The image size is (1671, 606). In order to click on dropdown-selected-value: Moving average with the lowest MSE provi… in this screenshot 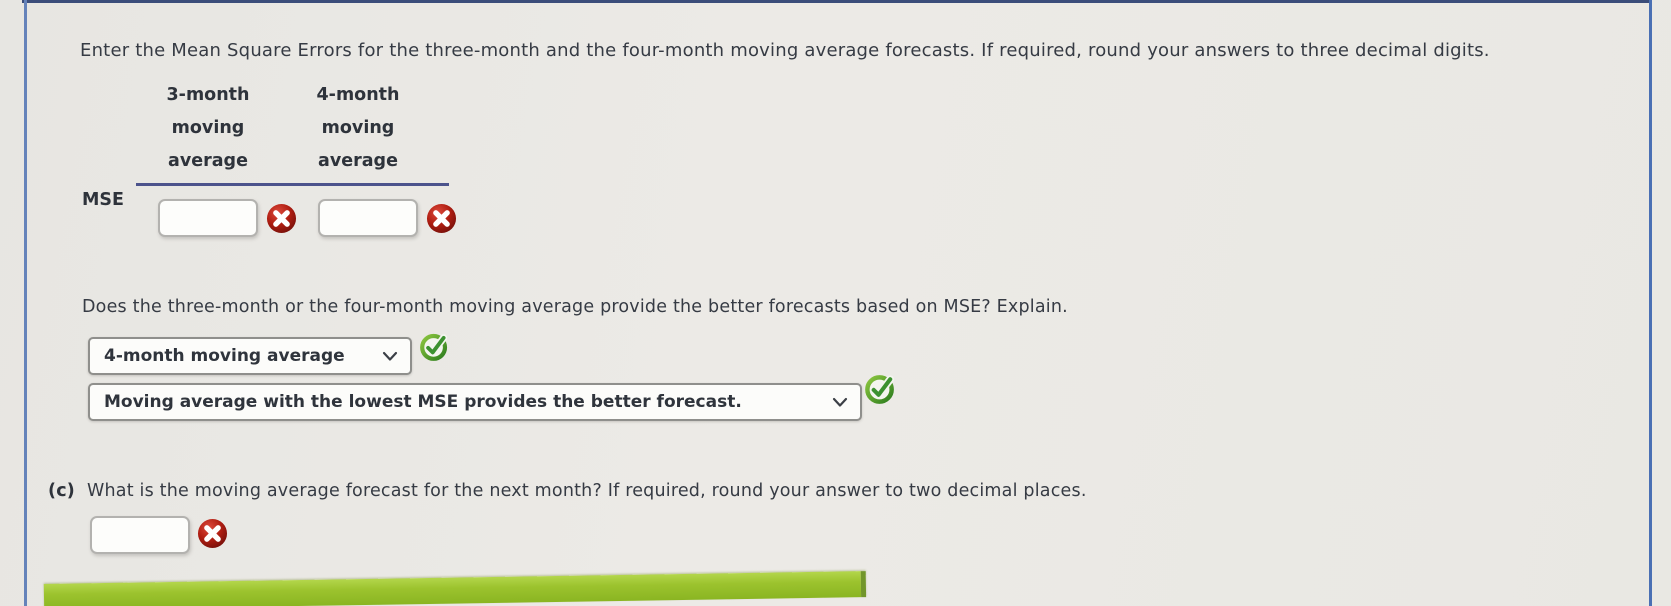, I will do `click(423, 402)`.